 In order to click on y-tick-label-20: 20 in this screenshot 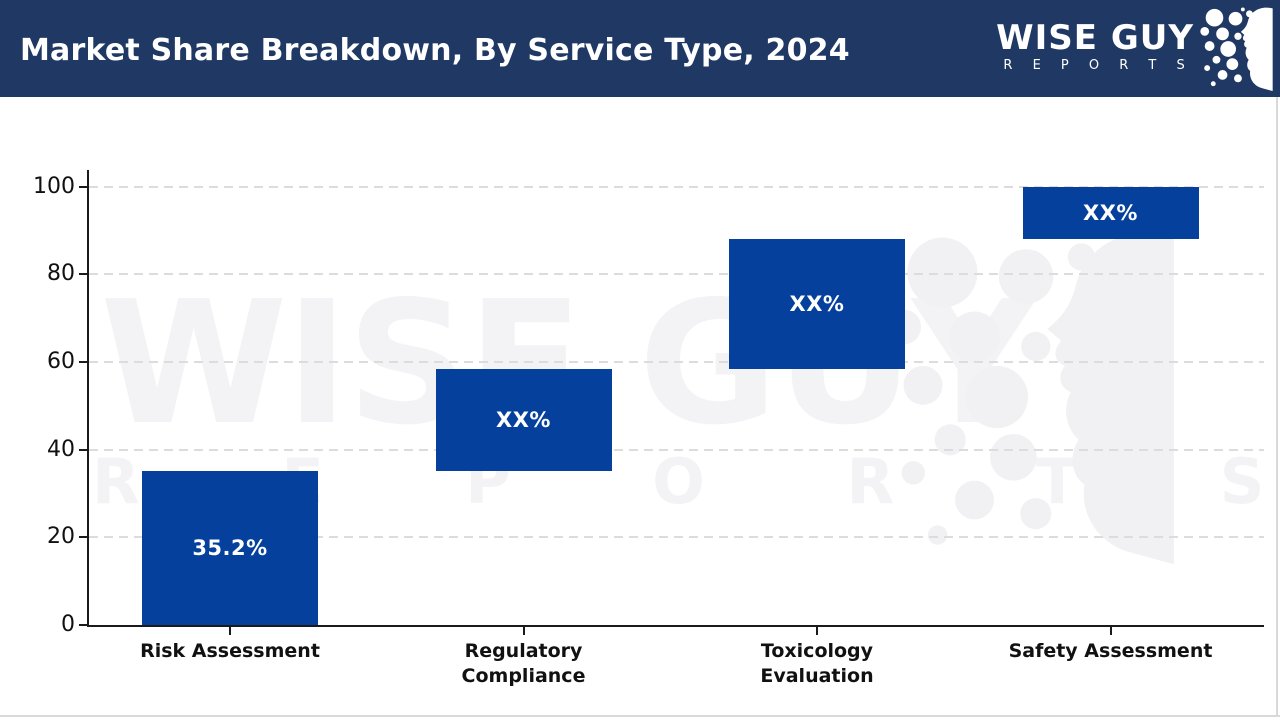, I will do `click(61, 537)`.